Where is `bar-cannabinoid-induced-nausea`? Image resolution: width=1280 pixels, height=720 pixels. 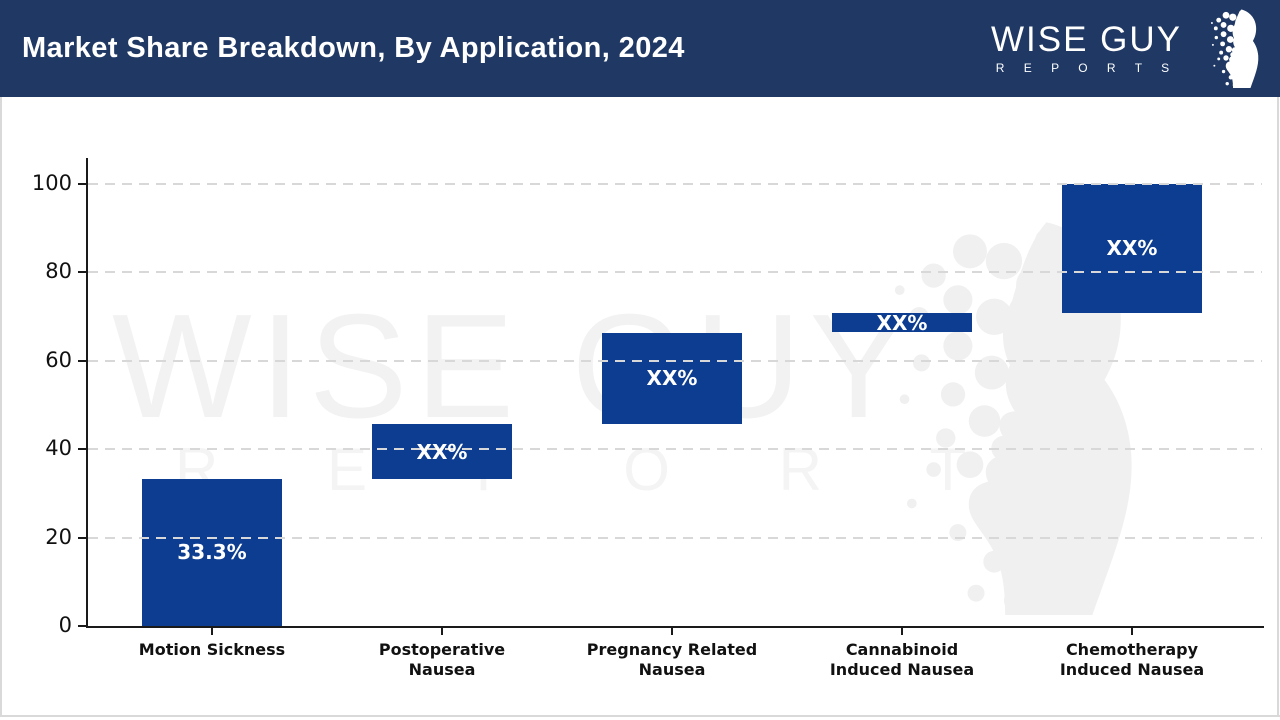 bar-cannabinoid-induced-nausea is located at coordinates (902, 322).